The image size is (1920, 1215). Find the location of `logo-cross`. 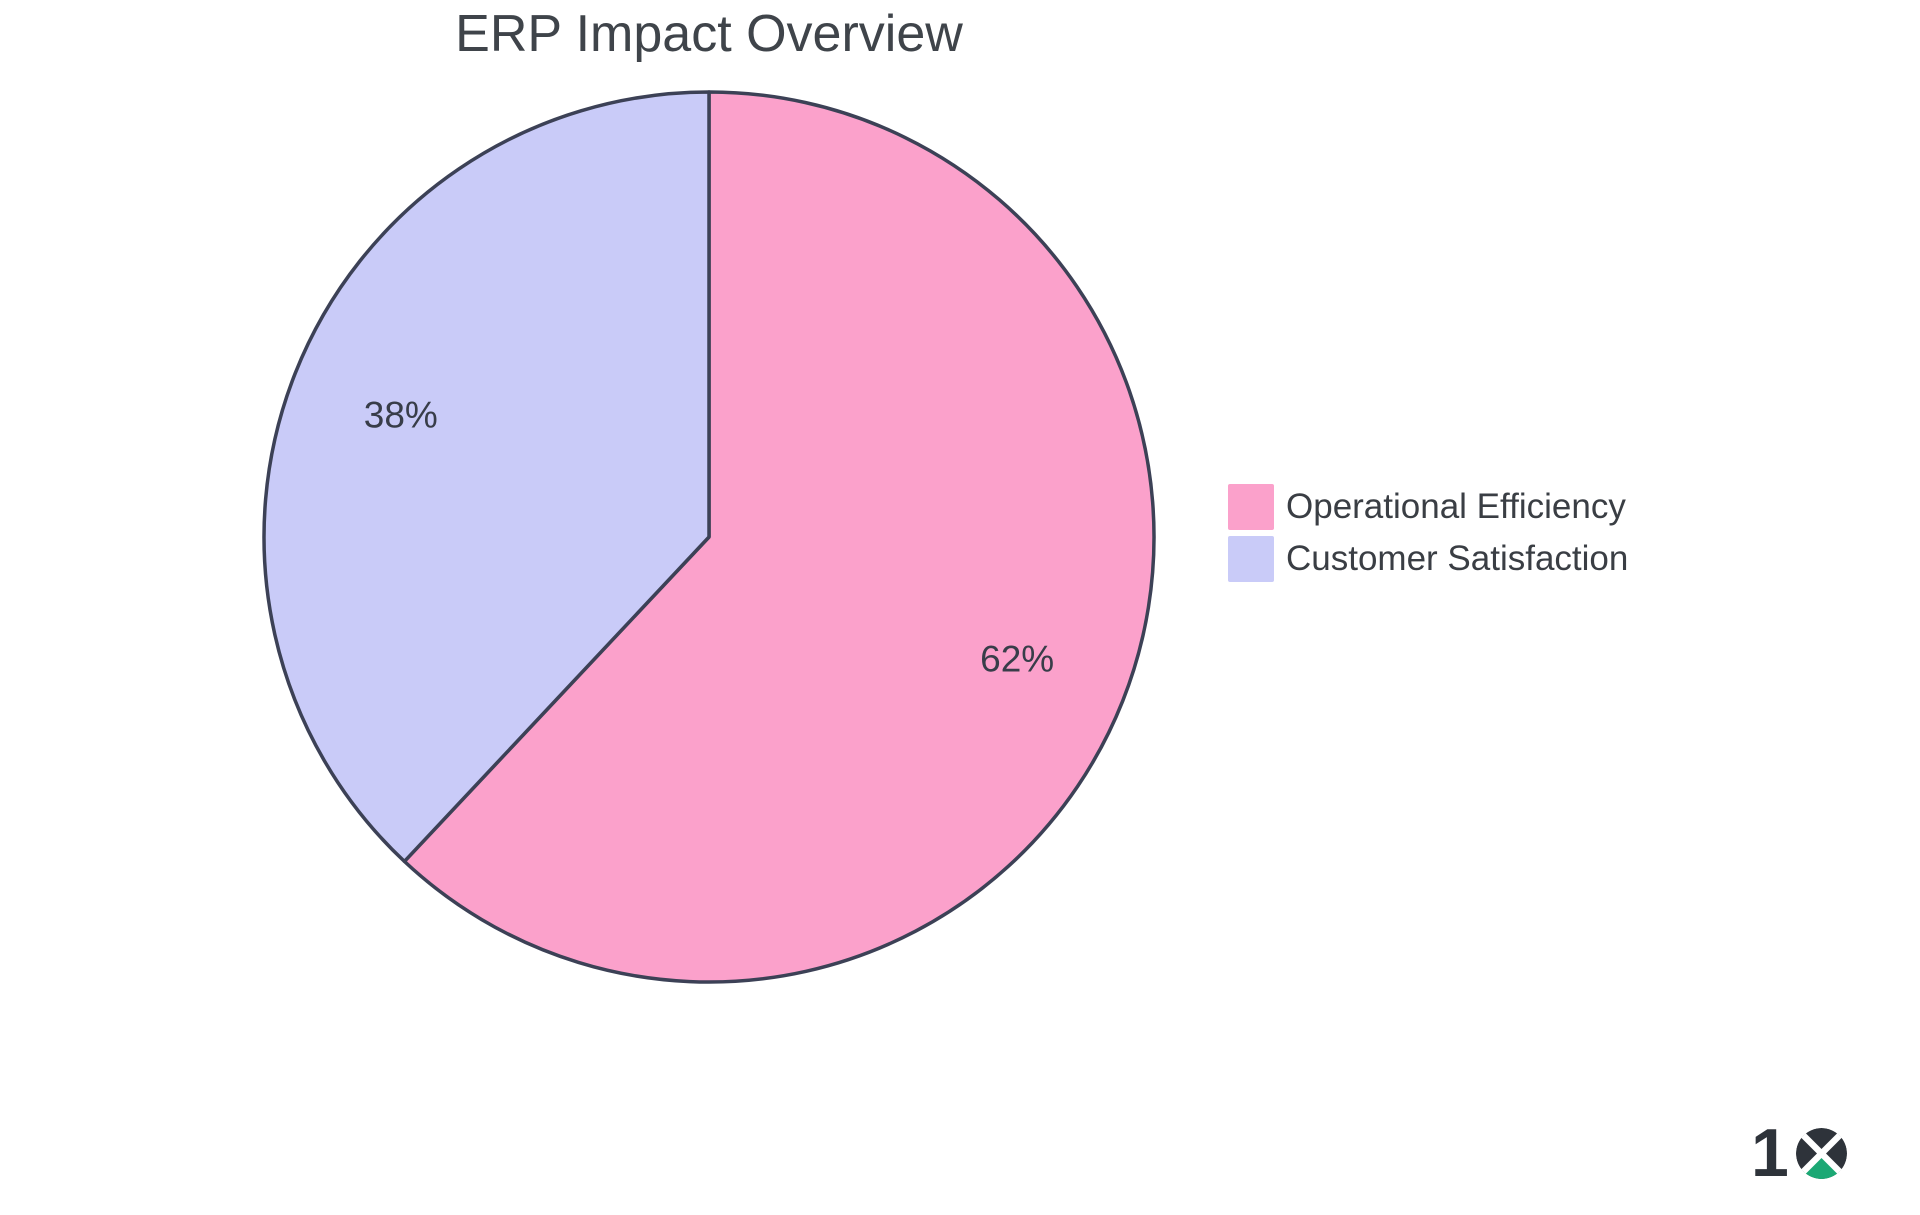

logo-cross is located at coordinates (1821, 1153).